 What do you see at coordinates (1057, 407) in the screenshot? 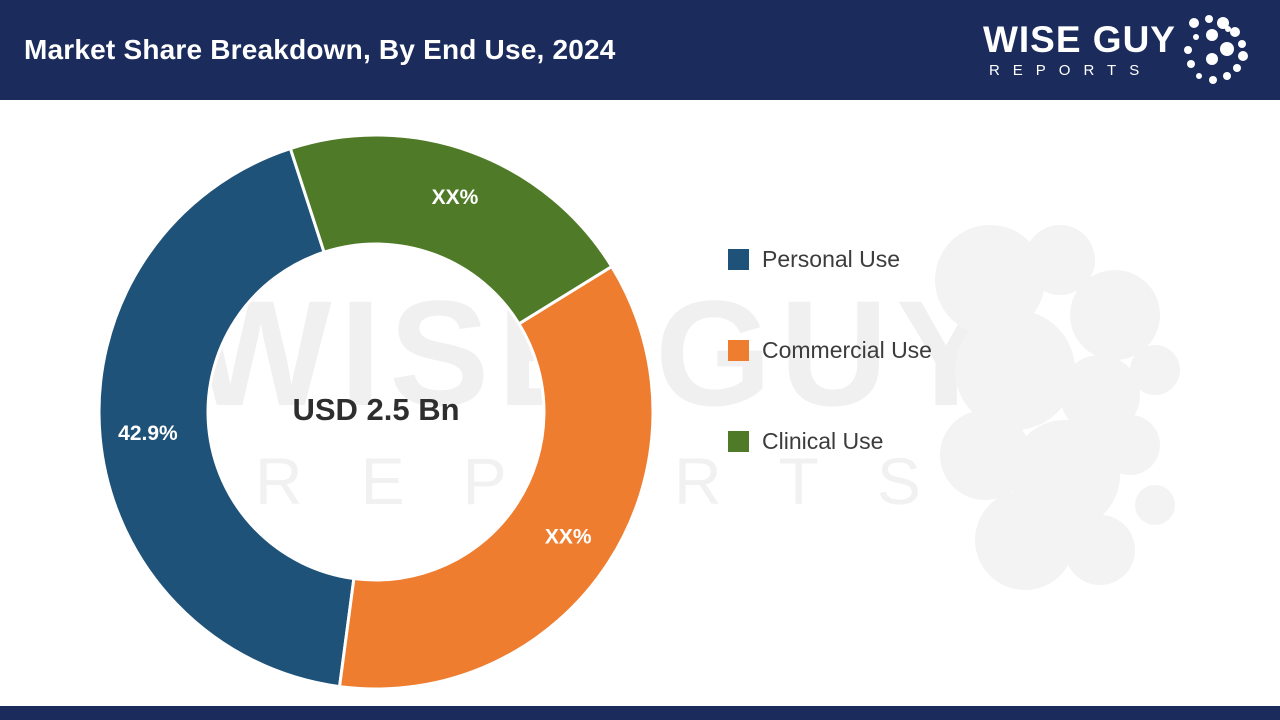
I see `watermark-head-graphic` at bounding box center [1057, 407].